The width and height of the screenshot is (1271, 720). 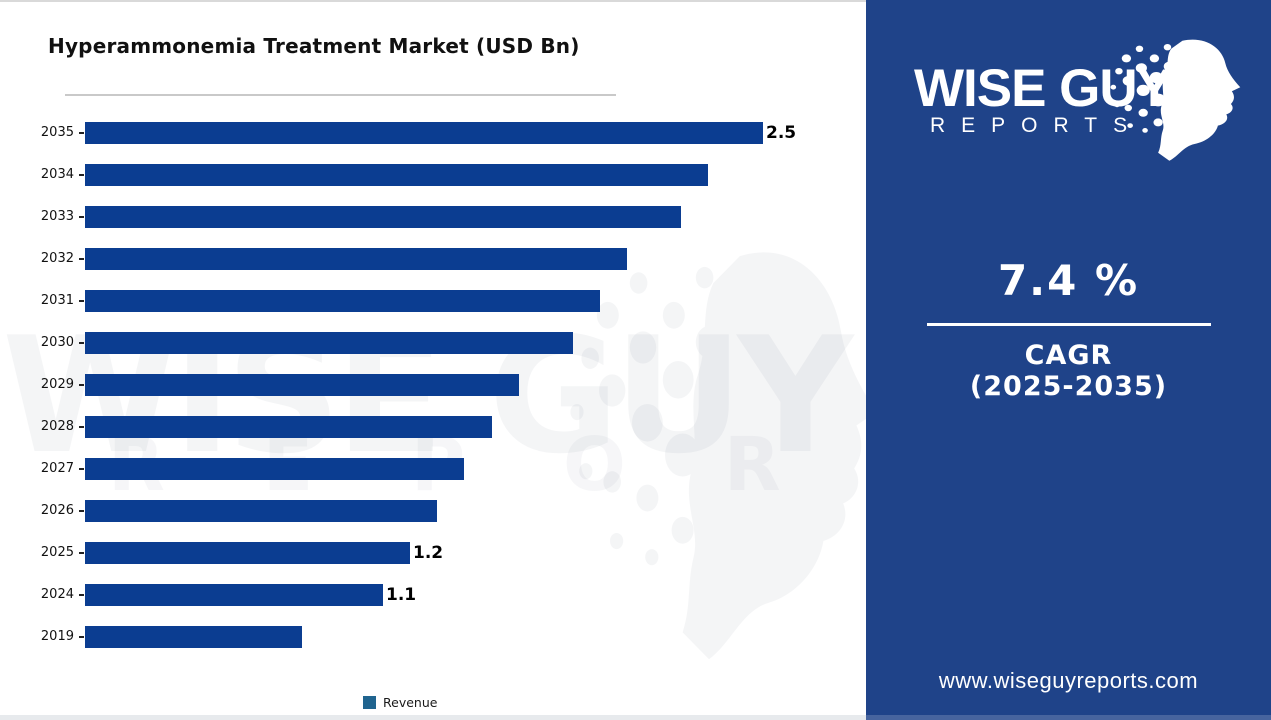 I want to click on bar-row: 2032, so click(x=433, y=259).